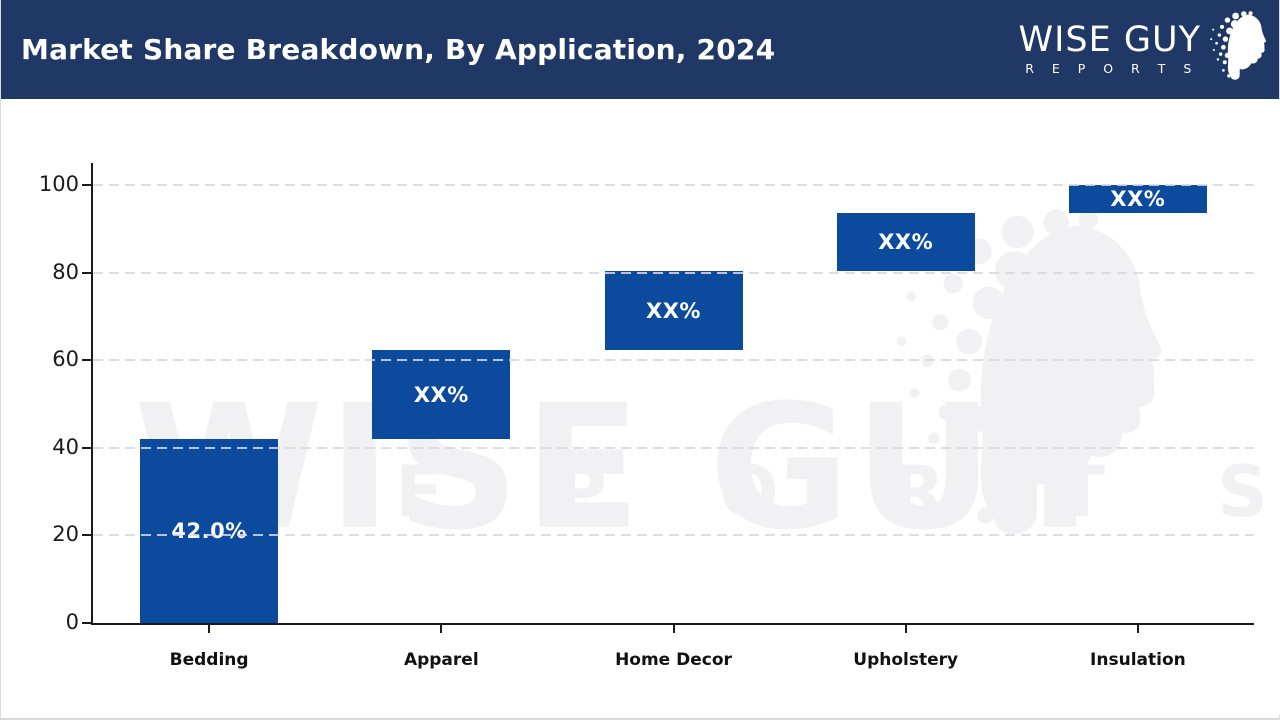  I want to click on y-tick-label: 40, so click(65, 446).